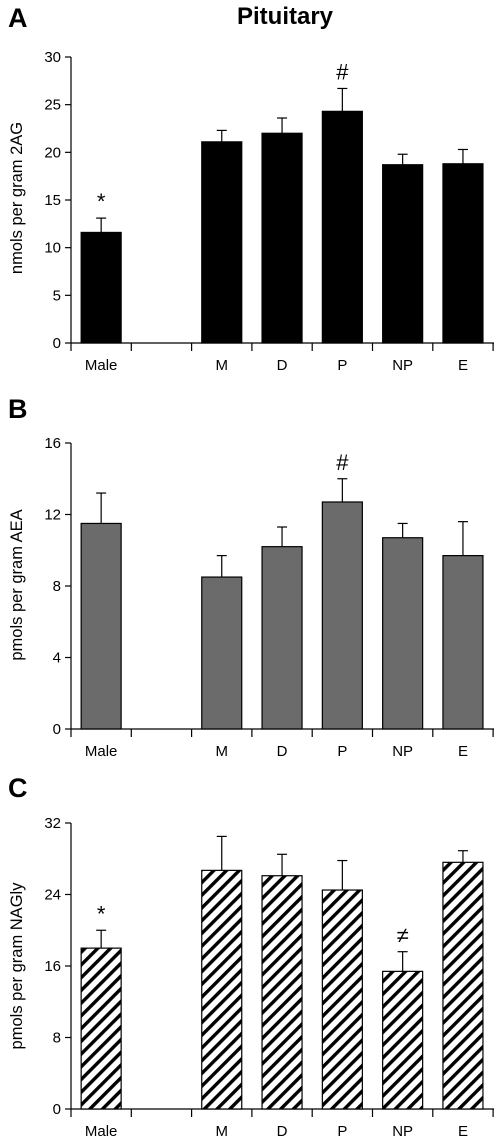  Describe the element at coordinates (57, 295) in the screenshot. I see `y-tick-label: 5` at that location.